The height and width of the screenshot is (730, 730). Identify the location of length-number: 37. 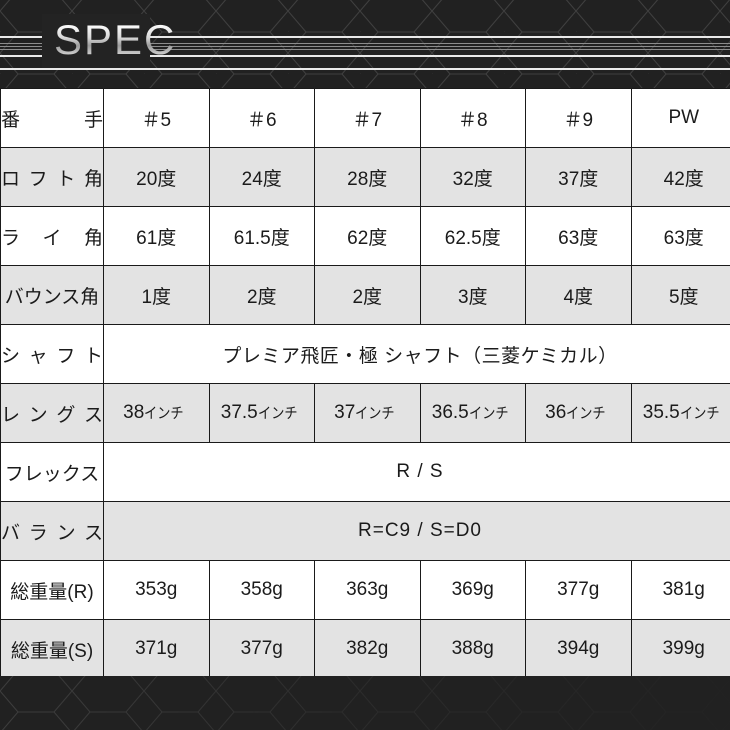
(345, 412).